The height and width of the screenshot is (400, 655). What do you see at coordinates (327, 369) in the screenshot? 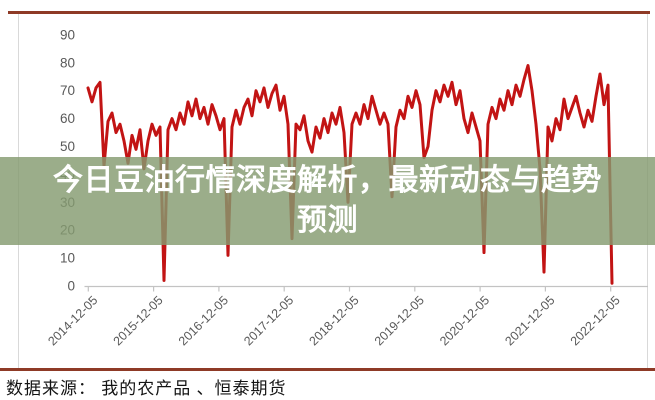
I see `bottom-divider-line` at bounding box center [327, 369].